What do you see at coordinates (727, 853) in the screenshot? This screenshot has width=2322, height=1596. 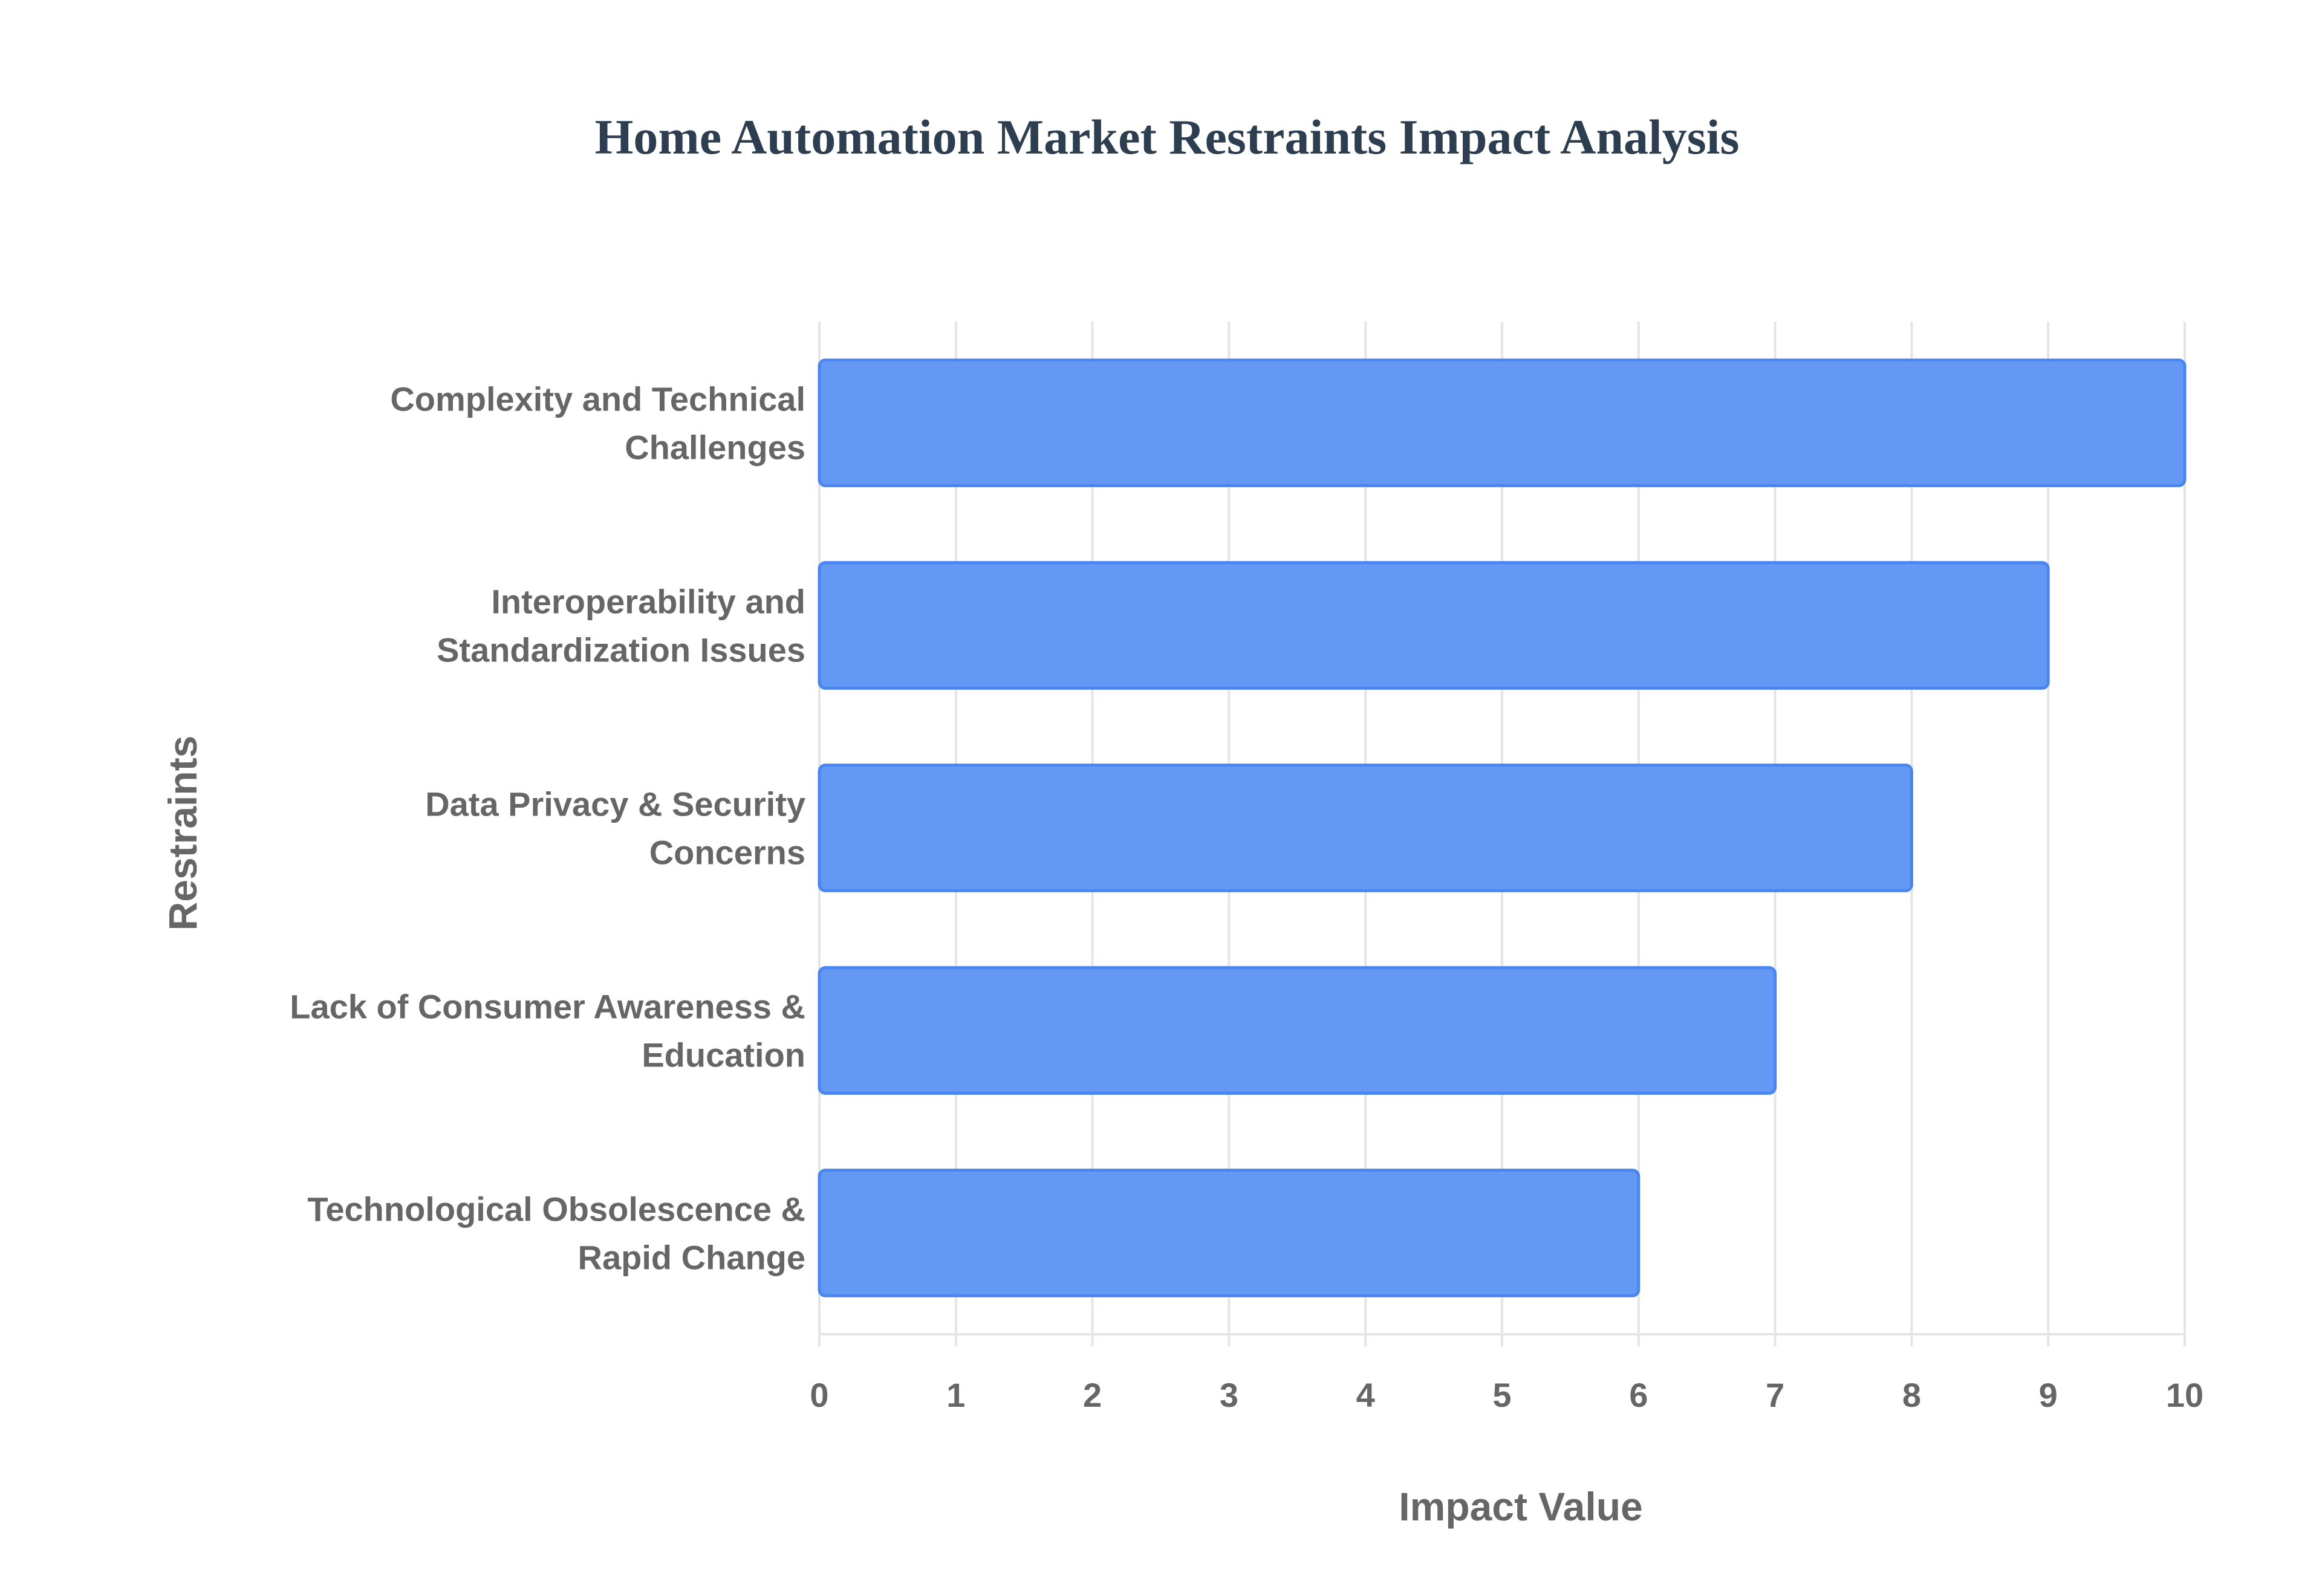 I see `category-label: Concerns` at bounding box center [727, 853].